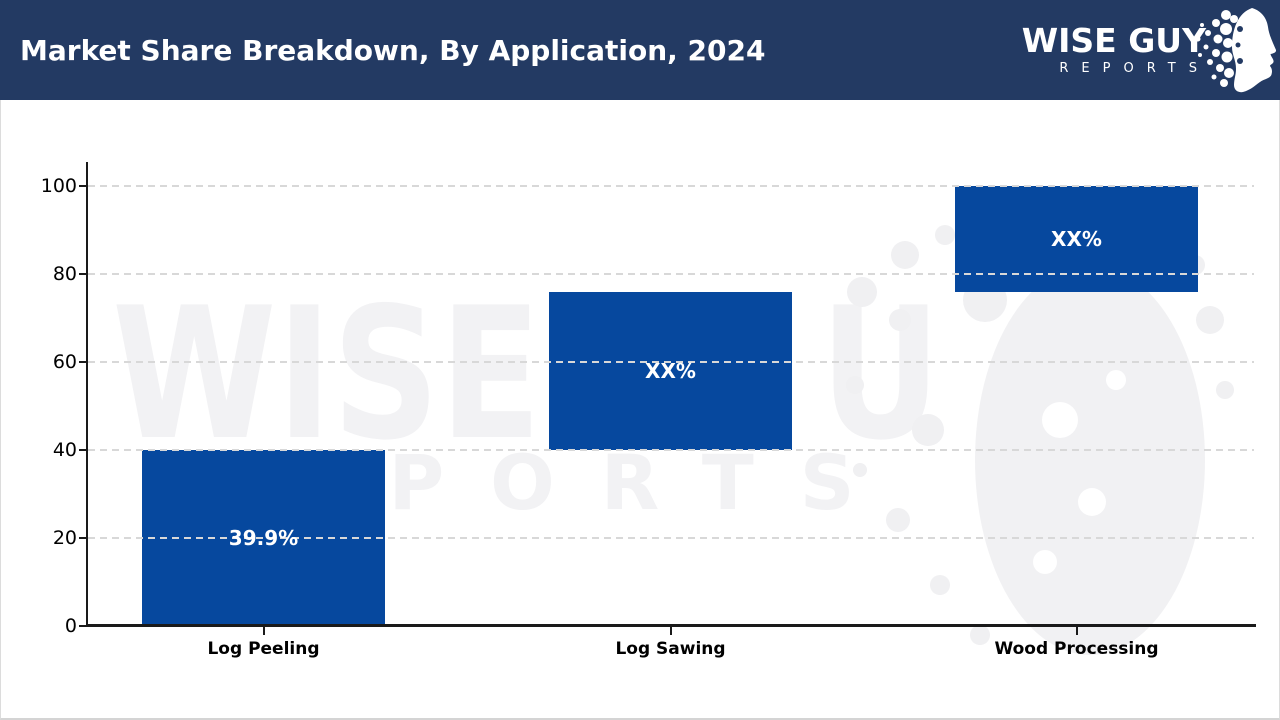  What do you see at coordinates (263, 538) in the screenshot?
I see `bar-value-label: 39.9%` at bounding box center [263, 538].